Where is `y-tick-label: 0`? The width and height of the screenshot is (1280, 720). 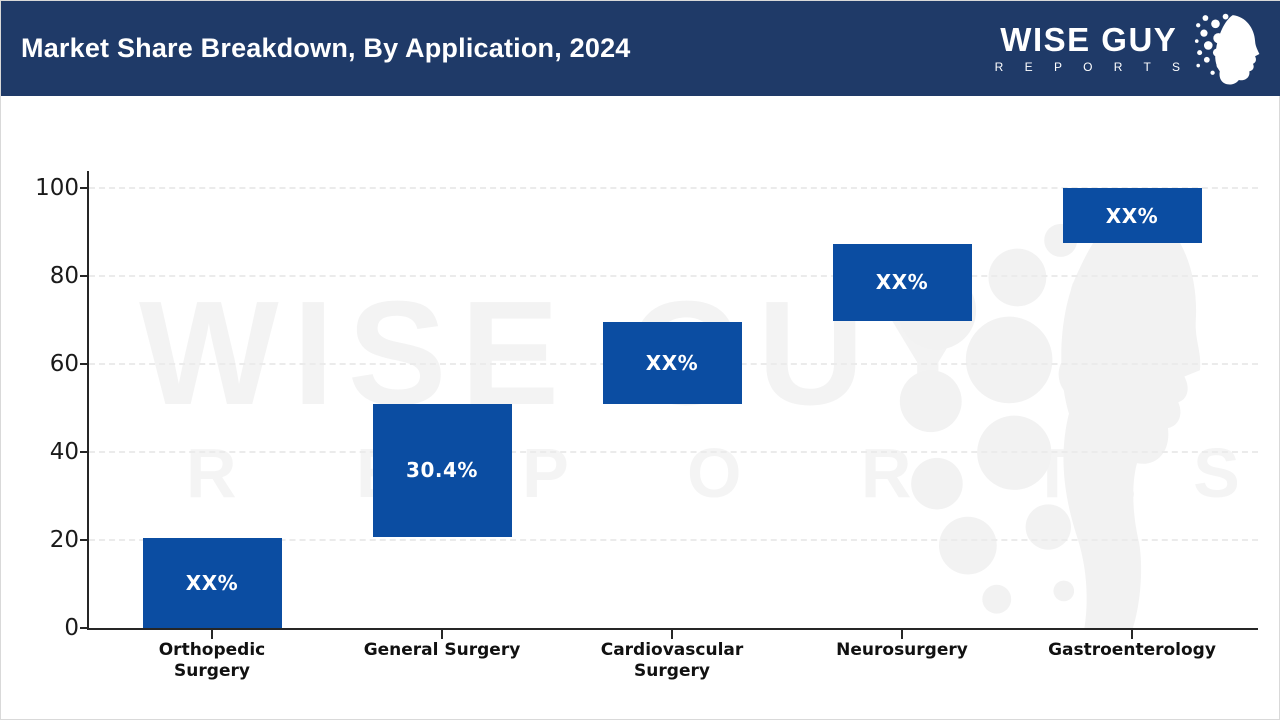 y-tick-label: 0 is located at coordinates (71, 628).